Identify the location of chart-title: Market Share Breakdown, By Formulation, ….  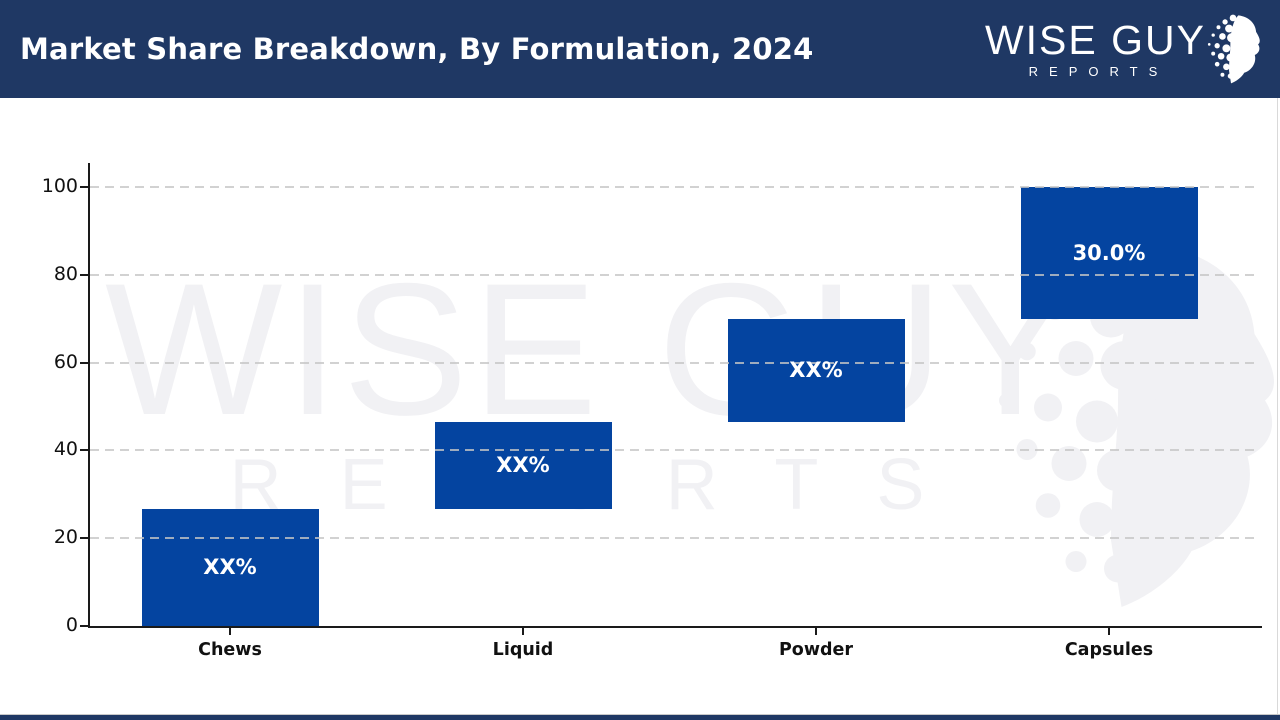
(417, 49).